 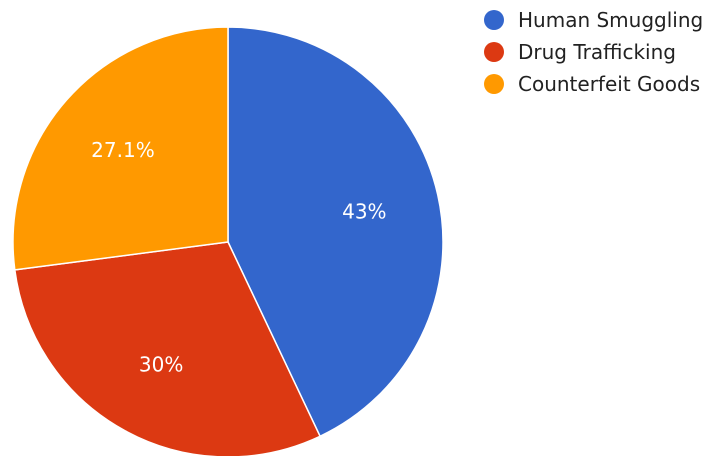 I want to click on legend-label-drug-trafficking: Drug Trafficking, so click(x=597, y=52).